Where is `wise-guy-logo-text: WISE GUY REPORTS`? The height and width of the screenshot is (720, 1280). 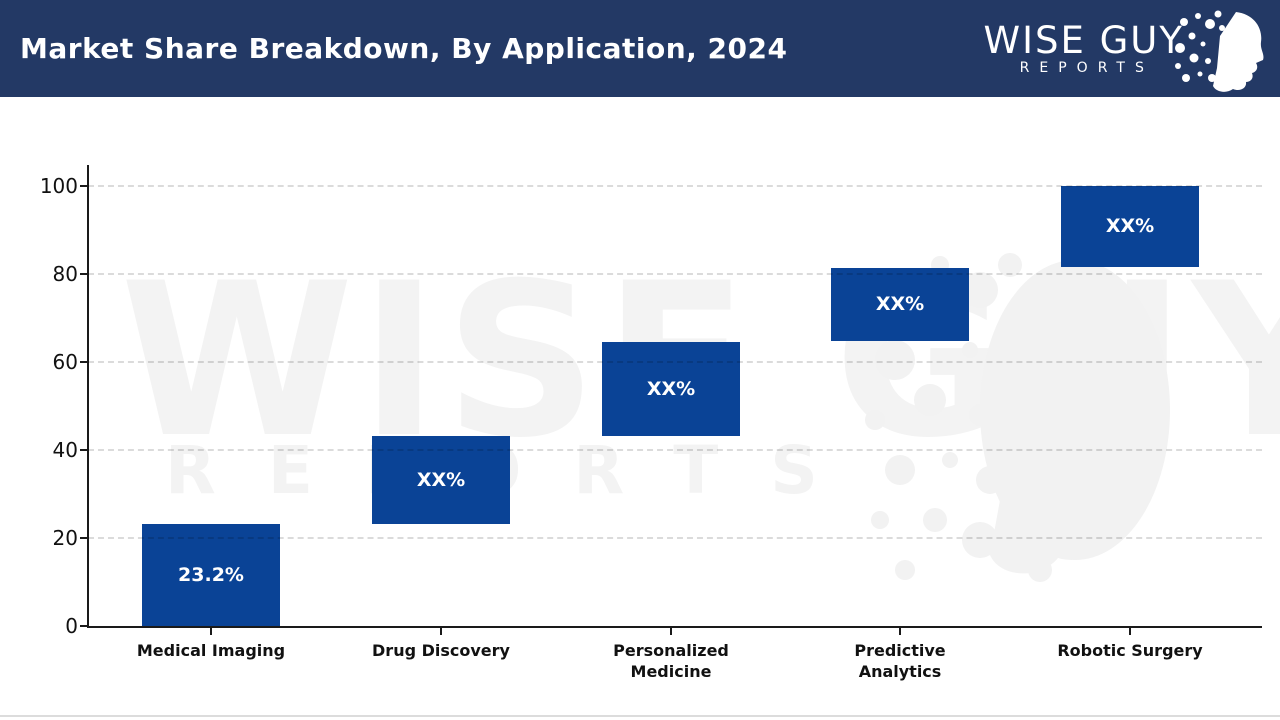 wise-guy-logo-text: WISE GUY REPORTS is located at coordinates (1084, 49).